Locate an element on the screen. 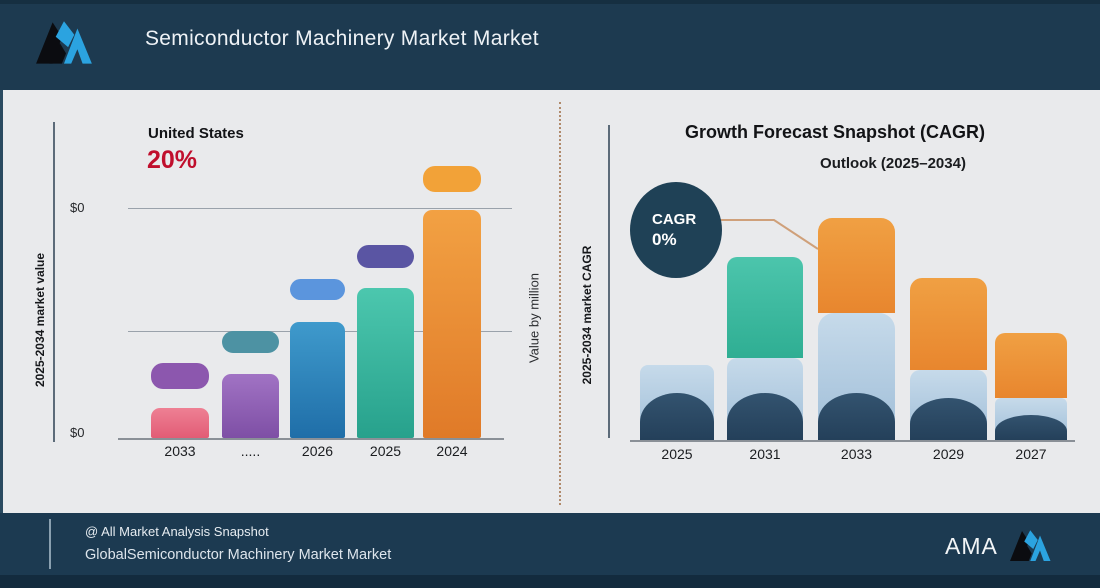 Image resolution: width=1100 pixels, height=588 pixels. left-bar-2033 is located at coordinates (180, 423).